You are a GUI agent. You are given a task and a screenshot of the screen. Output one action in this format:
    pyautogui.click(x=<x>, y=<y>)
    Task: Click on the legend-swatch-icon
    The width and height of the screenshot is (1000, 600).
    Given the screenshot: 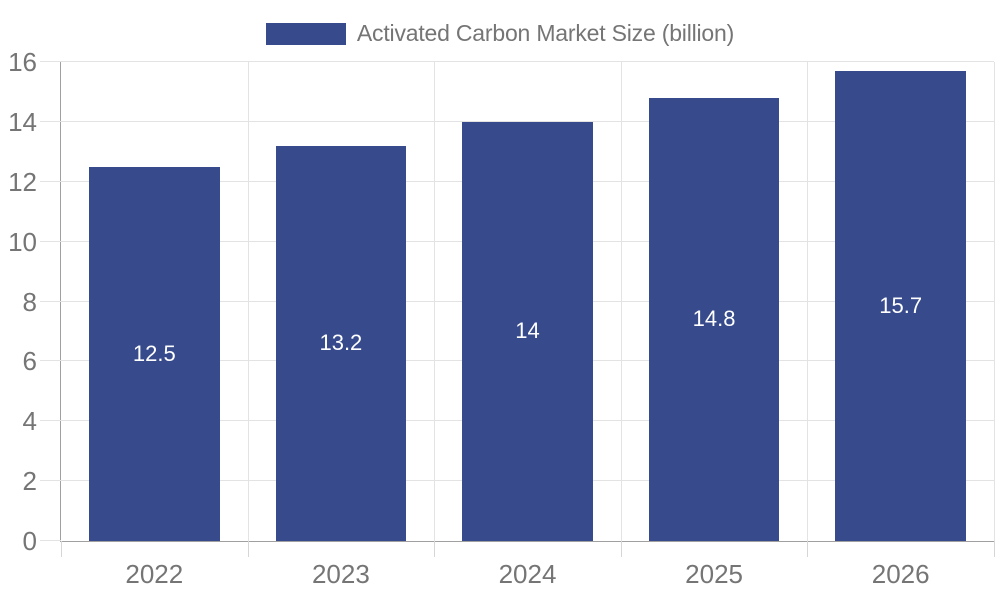 What is the action you would take?
    pyautogui.click(x=305, y=33)
    